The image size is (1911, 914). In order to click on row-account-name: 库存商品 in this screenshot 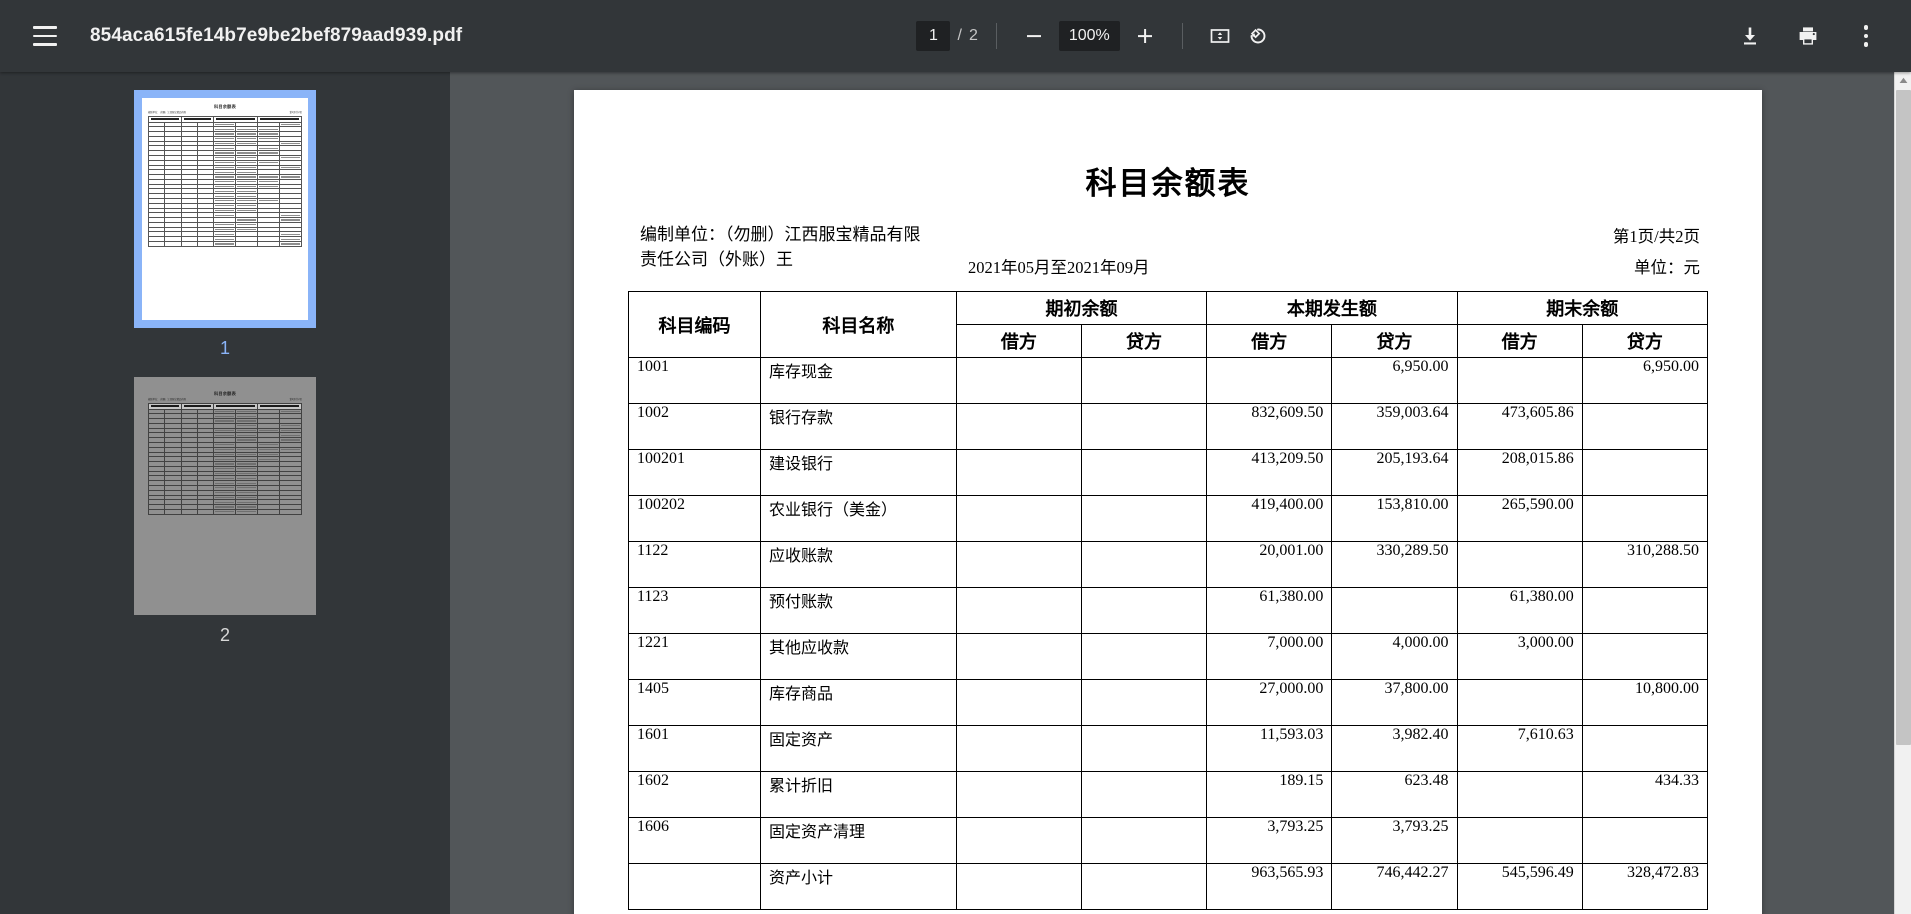, I will do `click(858, 702)`.